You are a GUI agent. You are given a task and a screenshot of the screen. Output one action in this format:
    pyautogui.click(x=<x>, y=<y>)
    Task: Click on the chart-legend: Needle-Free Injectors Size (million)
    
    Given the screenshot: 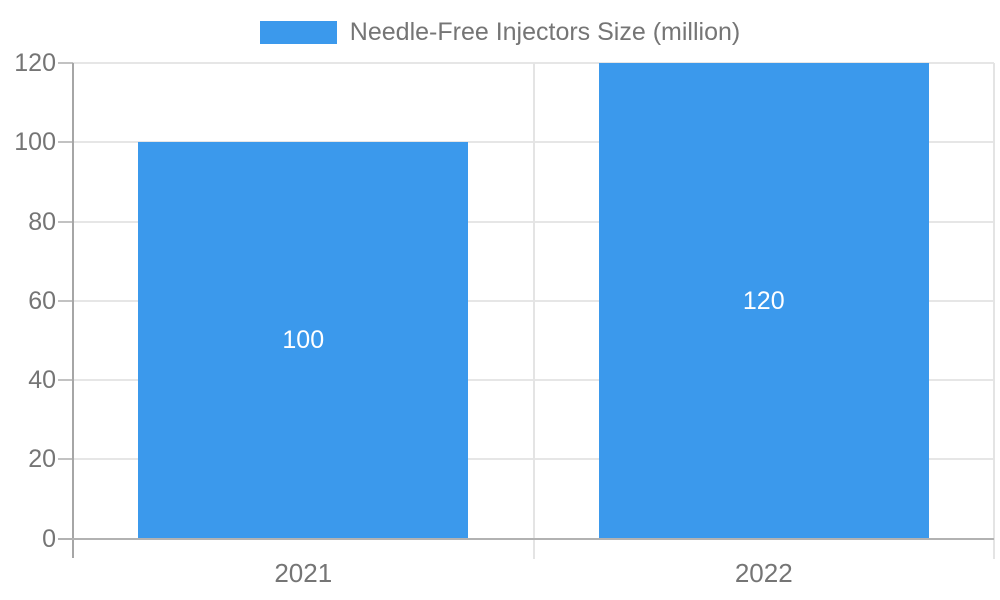 What is the action you would take?
    pyautogui.click(x=500, y=32)
    